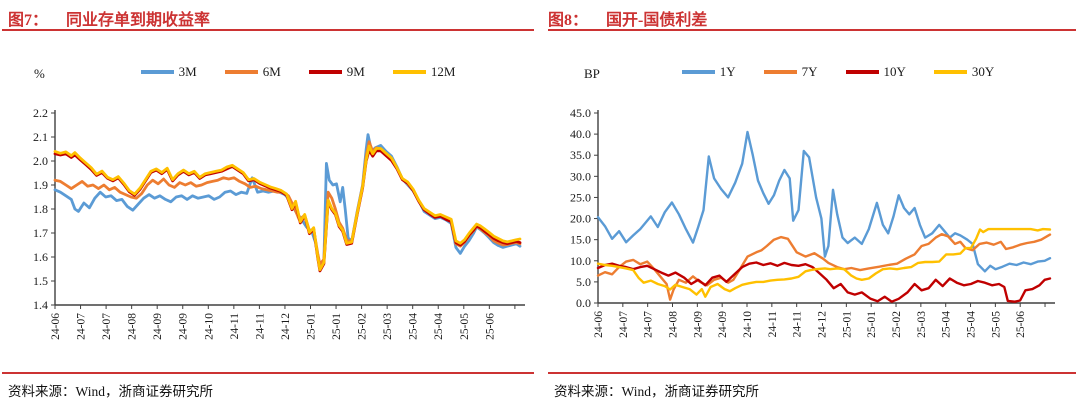  I want to click on series-line-10Y, so click(824, 282).